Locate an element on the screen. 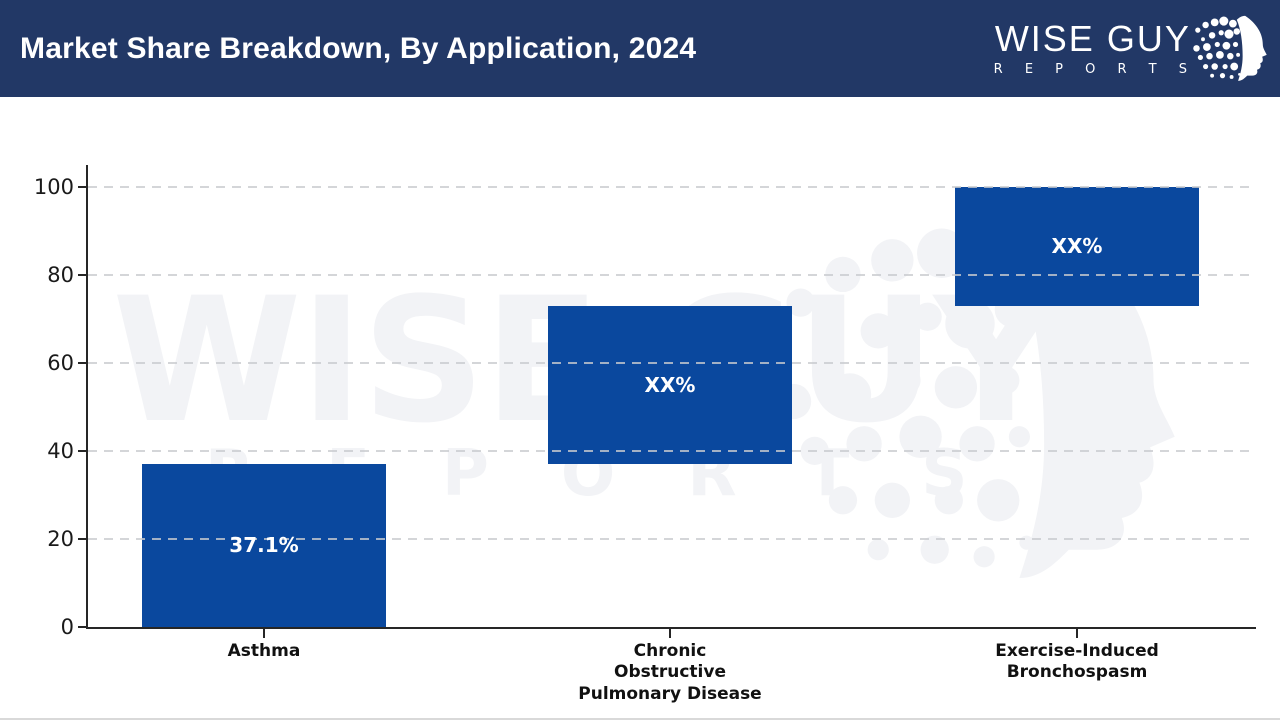 This screenshot has width=1280, height=720. brand-name: WISE GUY is located at coordinates (1092, 38).